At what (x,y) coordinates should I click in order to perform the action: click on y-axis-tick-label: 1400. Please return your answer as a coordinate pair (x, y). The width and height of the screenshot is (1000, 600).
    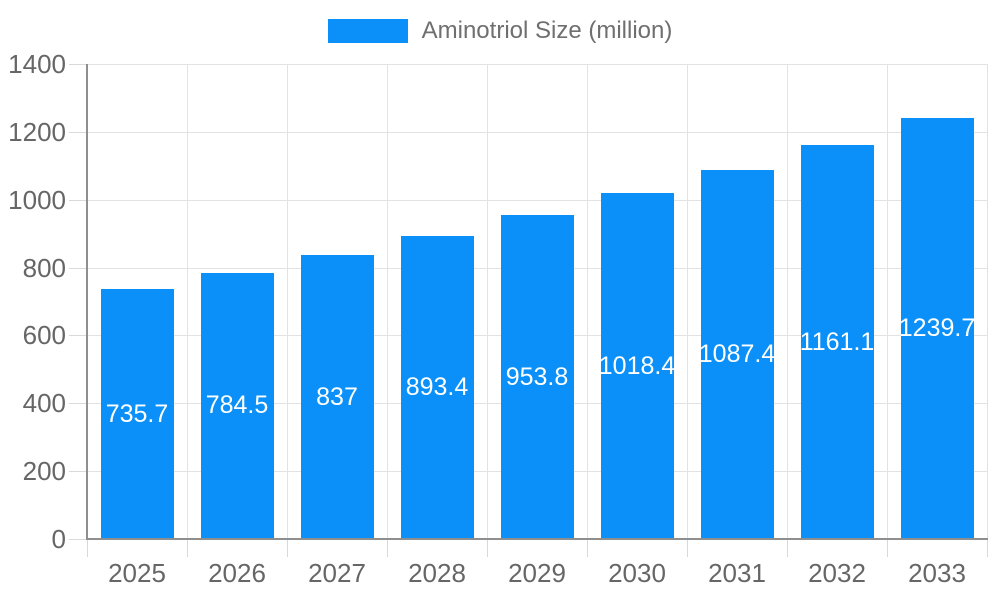
    Looking at the image, I should click on (37, 64).